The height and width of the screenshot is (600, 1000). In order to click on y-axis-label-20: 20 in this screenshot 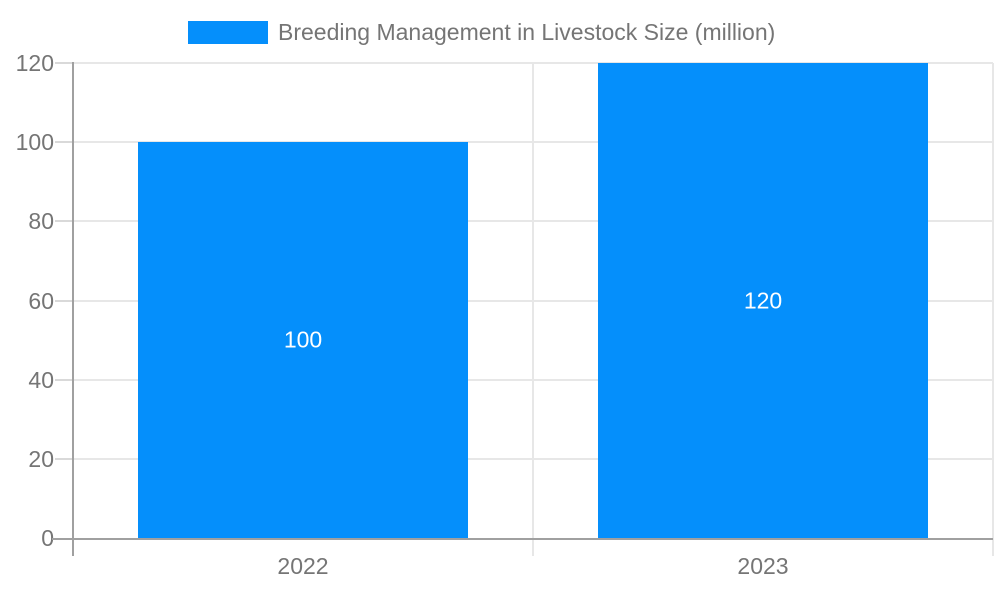, I will do `click(41, 458)`.